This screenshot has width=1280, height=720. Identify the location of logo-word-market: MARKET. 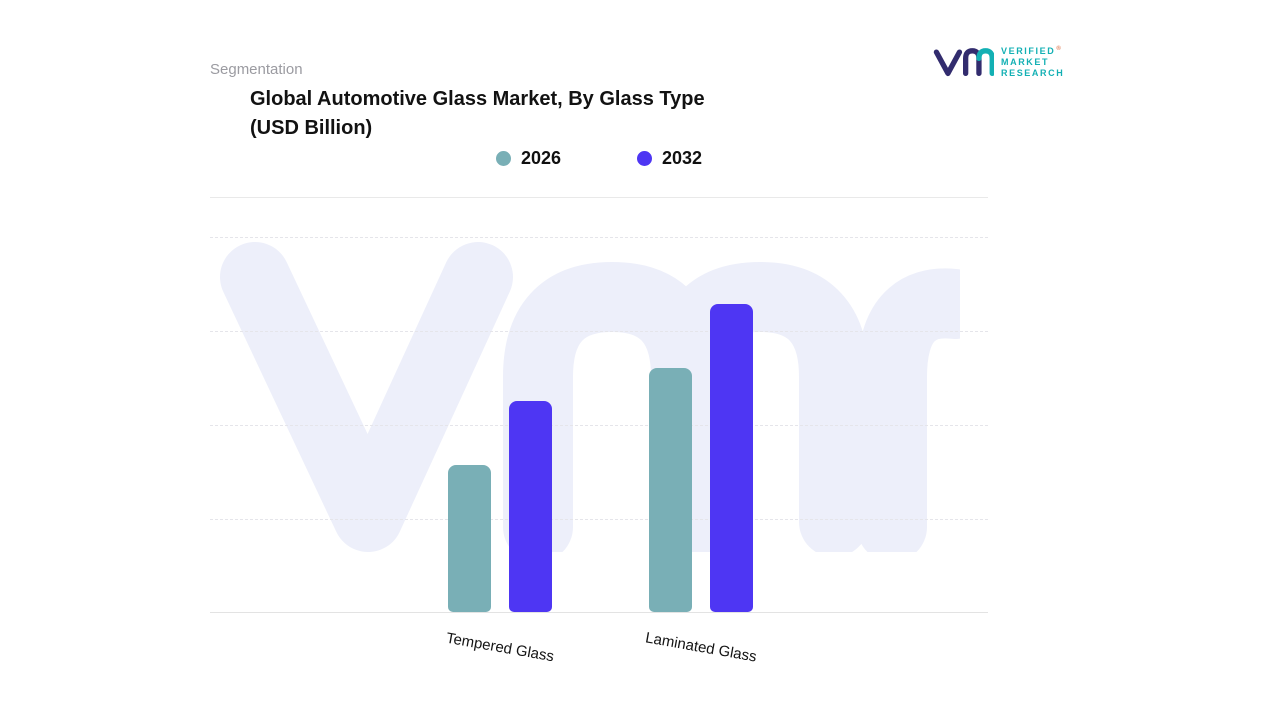
(1025, 61).